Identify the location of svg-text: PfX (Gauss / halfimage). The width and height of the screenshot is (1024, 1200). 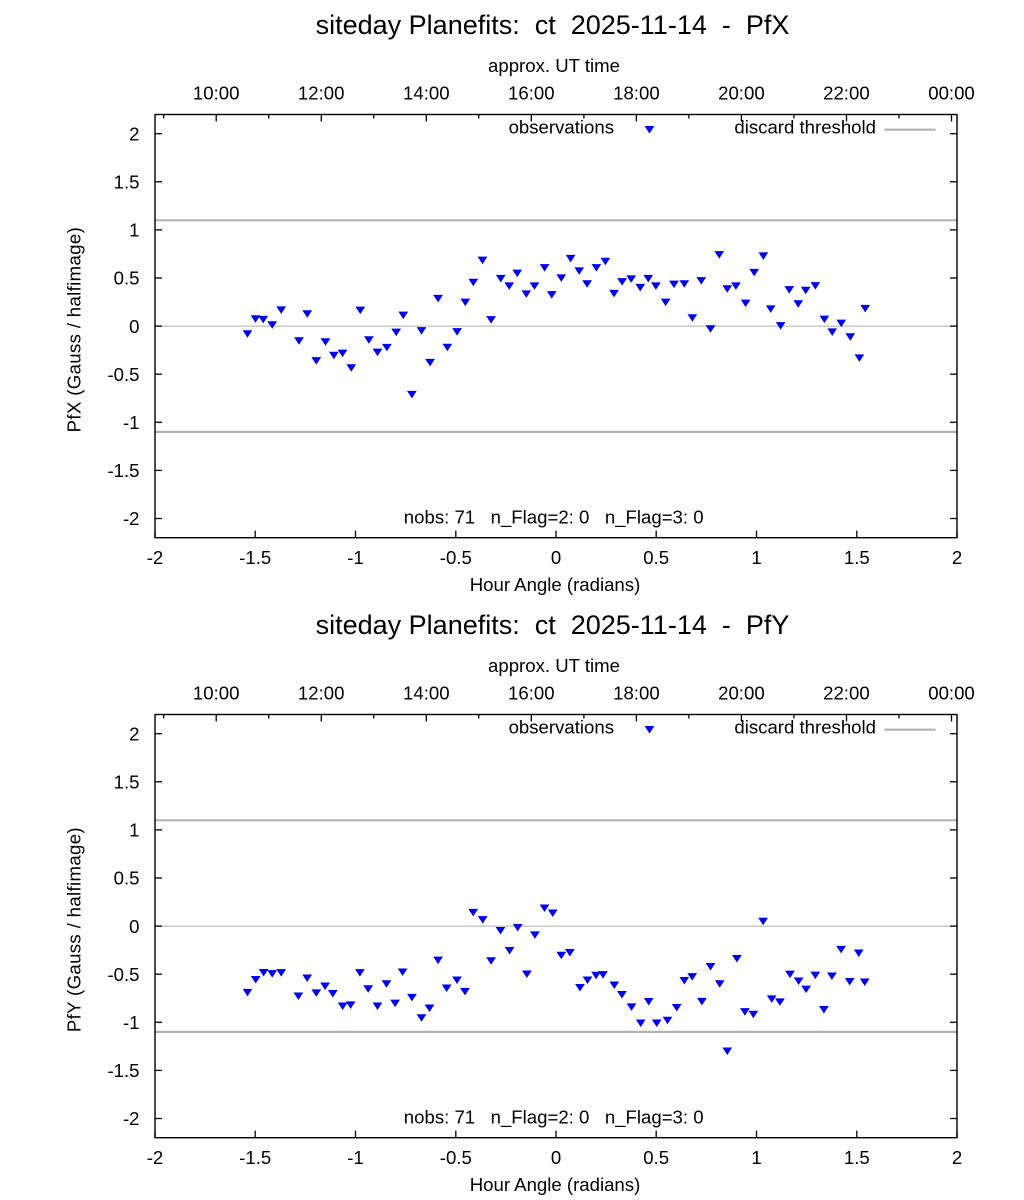
(74, 329).